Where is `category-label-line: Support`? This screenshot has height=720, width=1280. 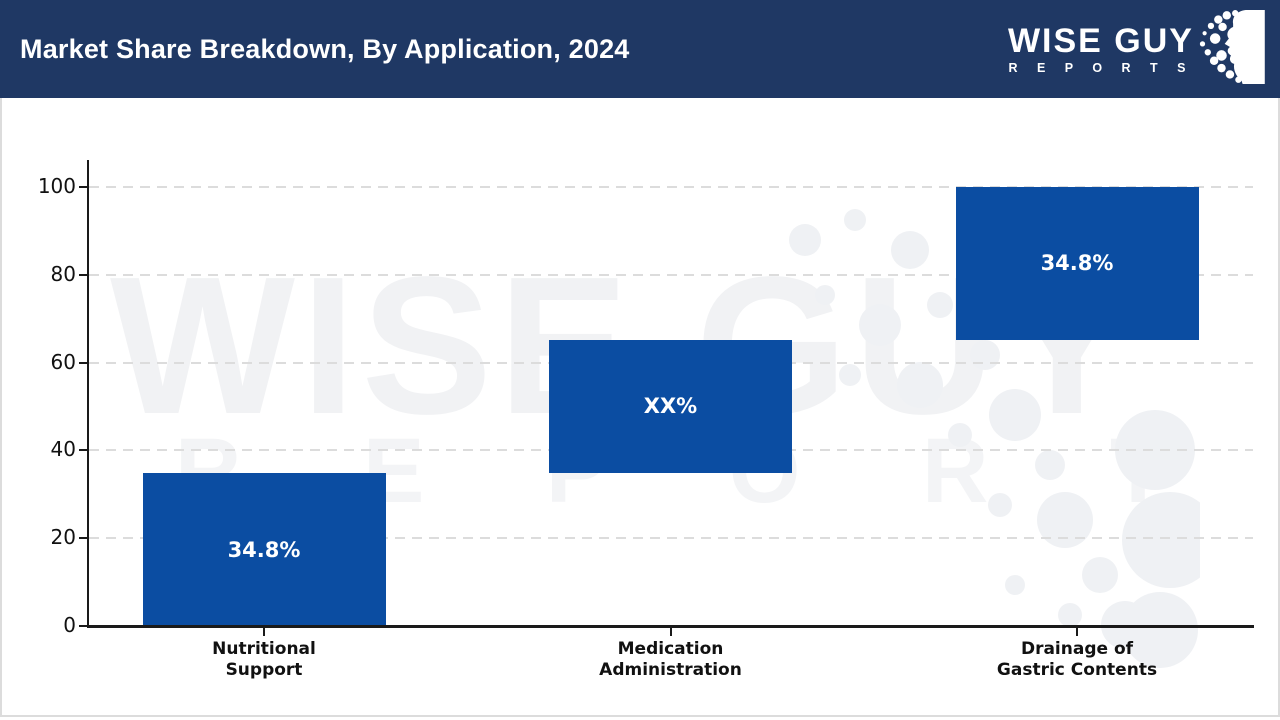 category-label-line: Support is located at coordinates (264, 670).